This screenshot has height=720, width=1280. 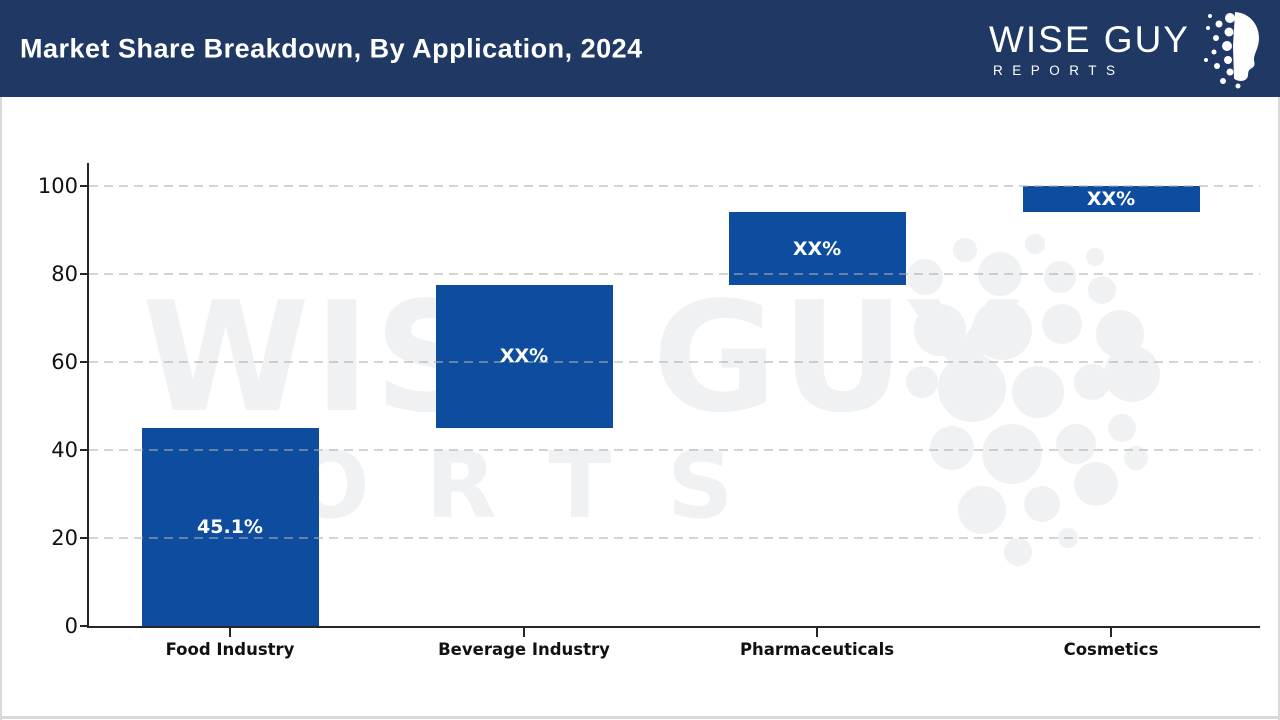 I want to click on y-tick-label: 100, so click(x=57, y=186).